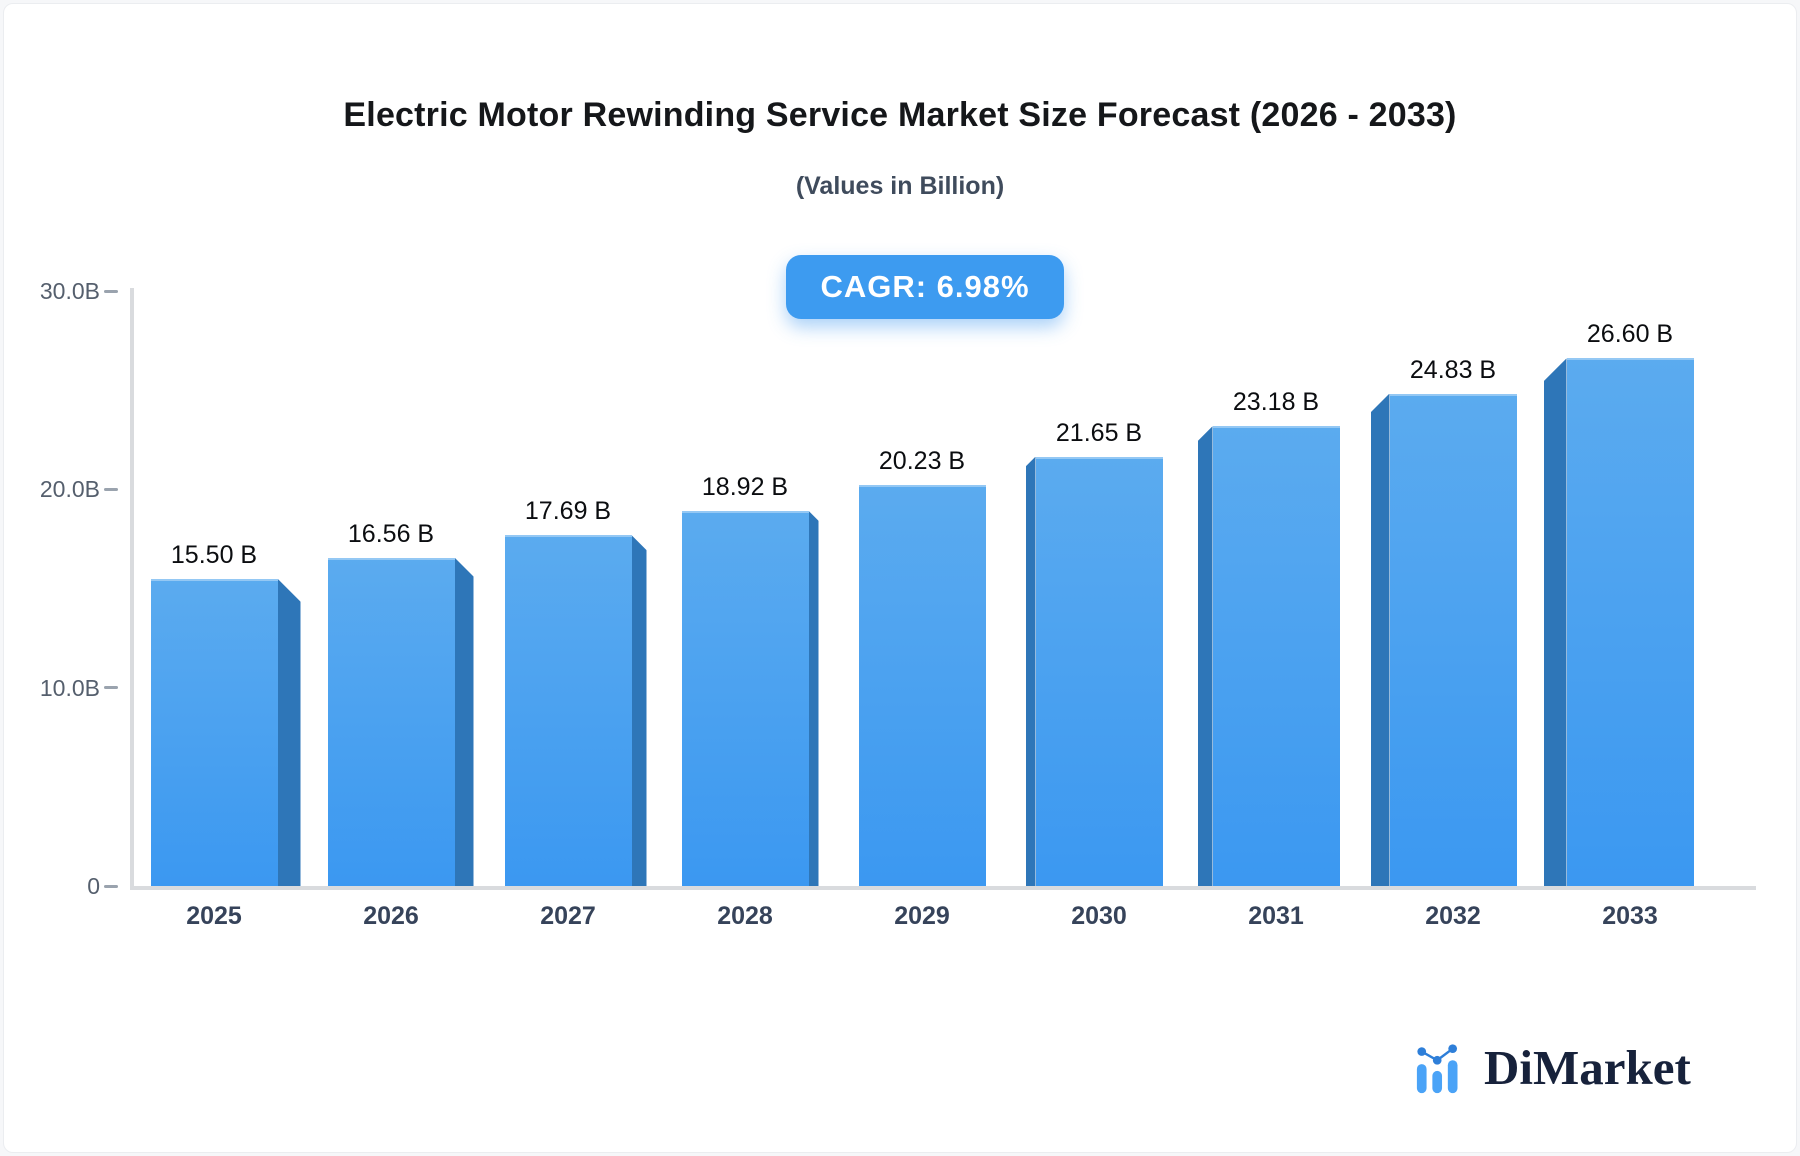 This screenshot has width=1800, height=1156. Describe the element at coordinates (391, 721) in the screenshot. I see `bar-2026` at that location.